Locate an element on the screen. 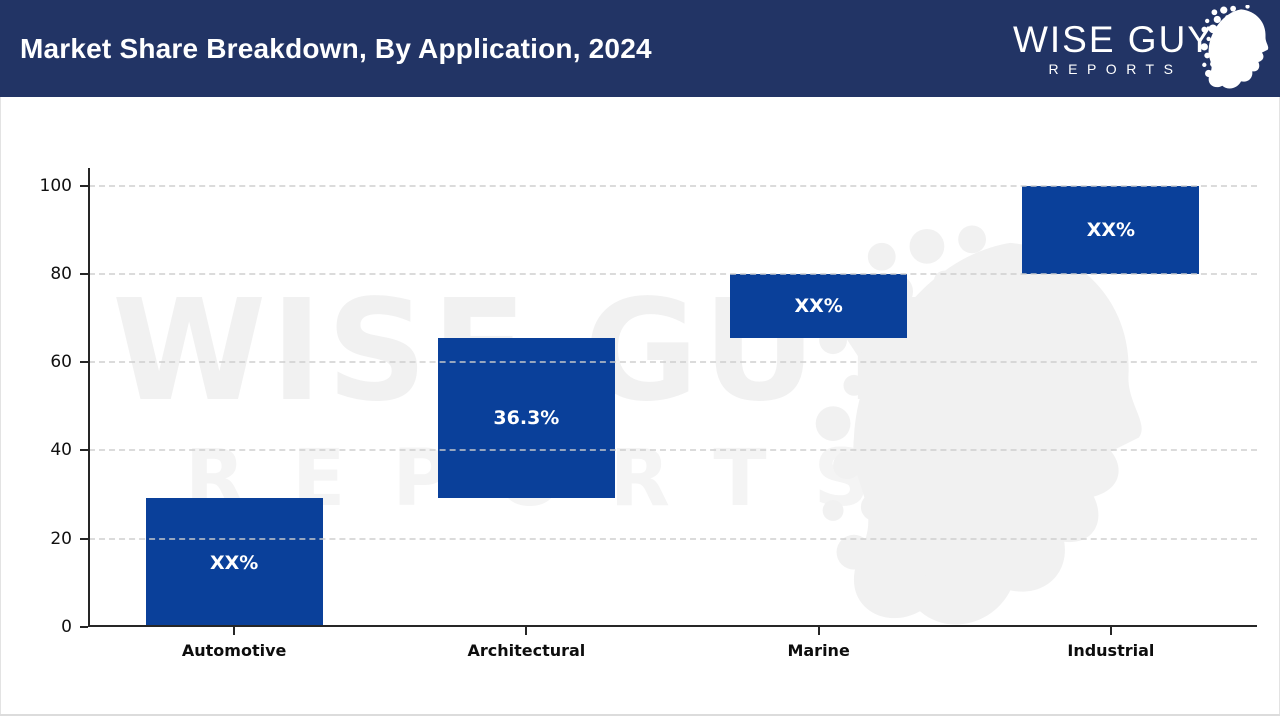 This screenshot has width=1280, height=720. y-tick-label: 100 is located at coordinates (55, 185).